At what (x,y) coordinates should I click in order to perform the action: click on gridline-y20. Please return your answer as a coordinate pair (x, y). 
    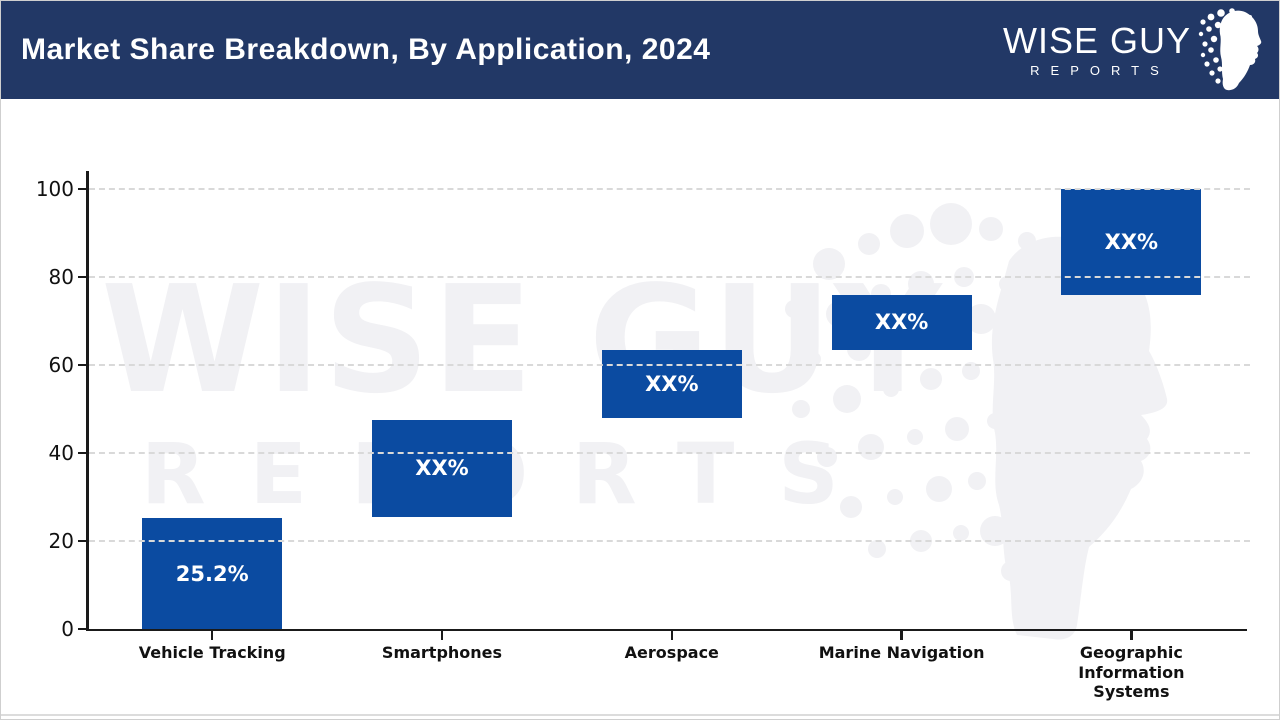
    Looking at the image, I should click on (669, 541).